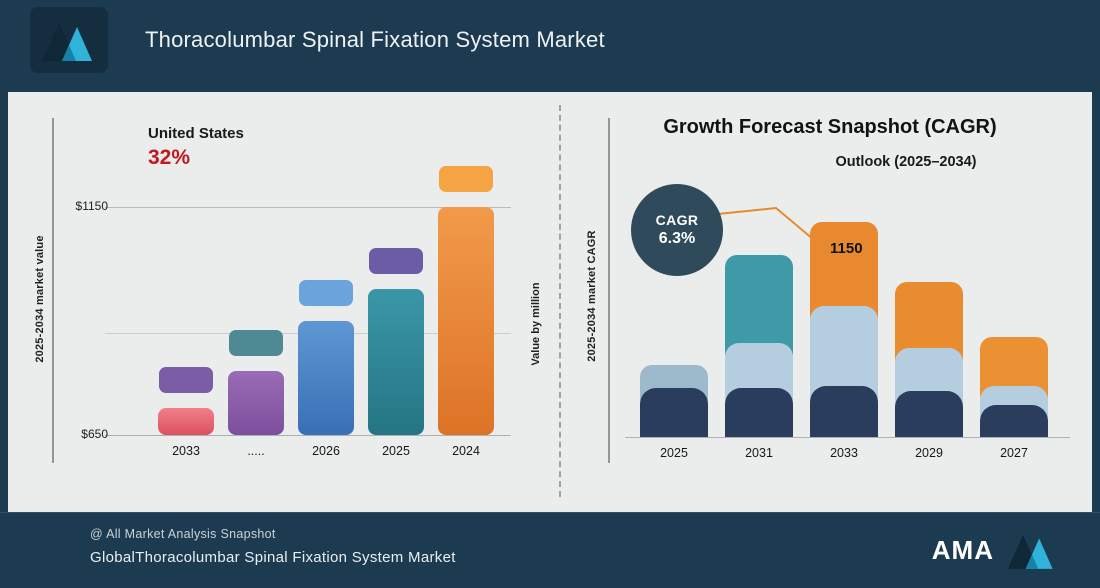 The image size is (1100, 588). What do you see at coordinates (592, 296) in the screenshot?
I see `right-y-axis-label: 2025-2034 market CAGR` at bounding box center [592, 296].